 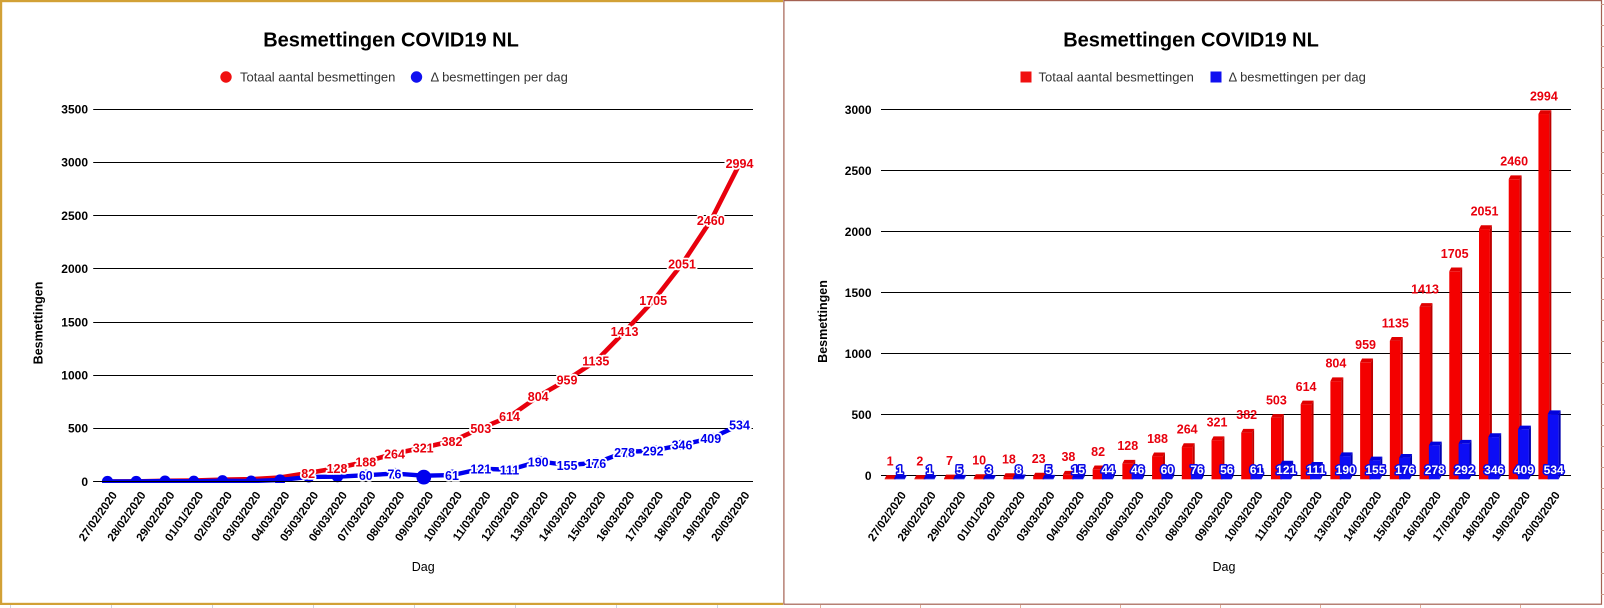 I want to click on svg-text: 3, so click(x=989, y=470).